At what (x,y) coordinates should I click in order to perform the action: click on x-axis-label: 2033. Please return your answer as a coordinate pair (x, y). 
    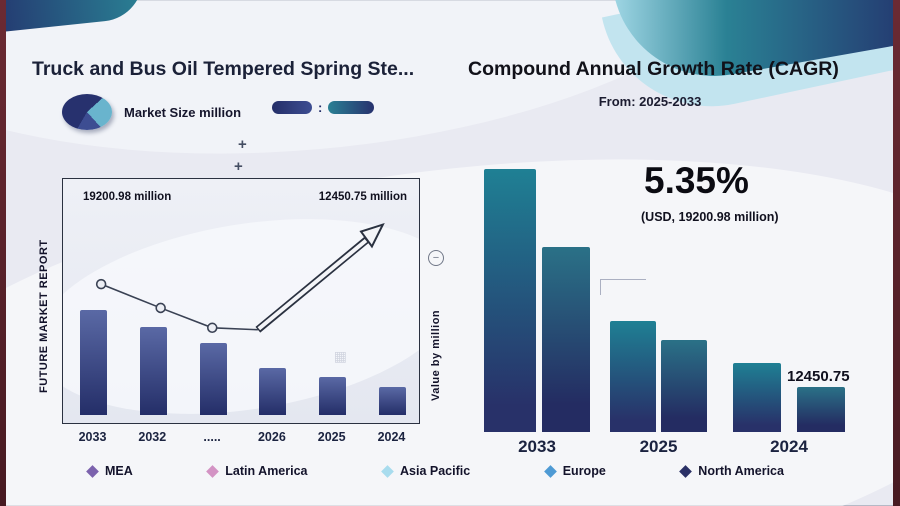
    Looking at the image, I should click on (92, 437).